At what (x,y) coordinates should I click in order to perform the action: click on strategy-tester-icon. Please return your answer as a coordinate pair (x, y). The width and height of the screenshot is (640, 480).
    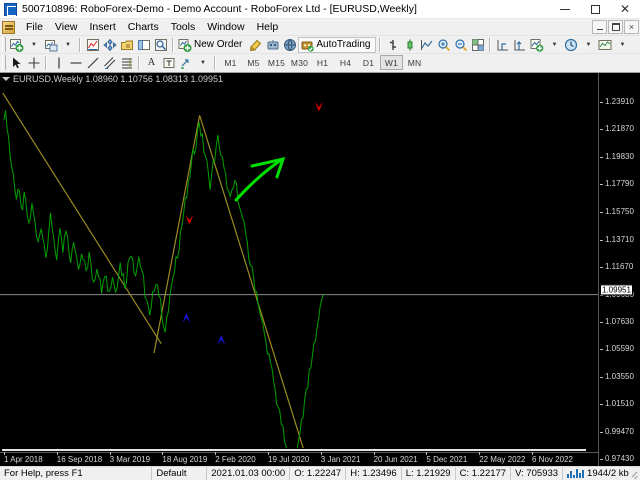
    Looking at the image, I should click on (160, 44).